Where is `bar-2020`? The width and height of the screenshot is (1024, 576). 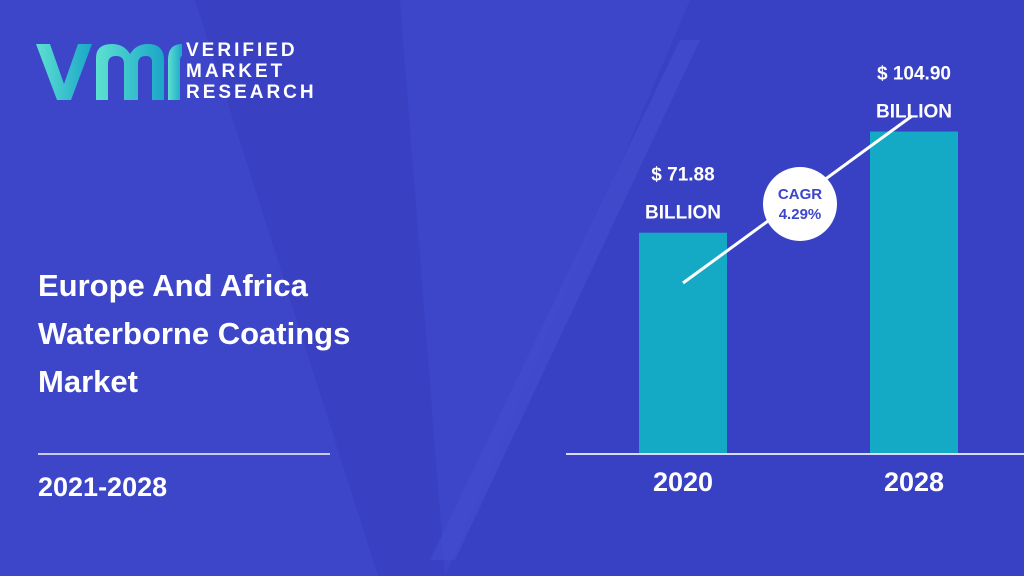 bar-2020 is located at coordinates (683, 342).